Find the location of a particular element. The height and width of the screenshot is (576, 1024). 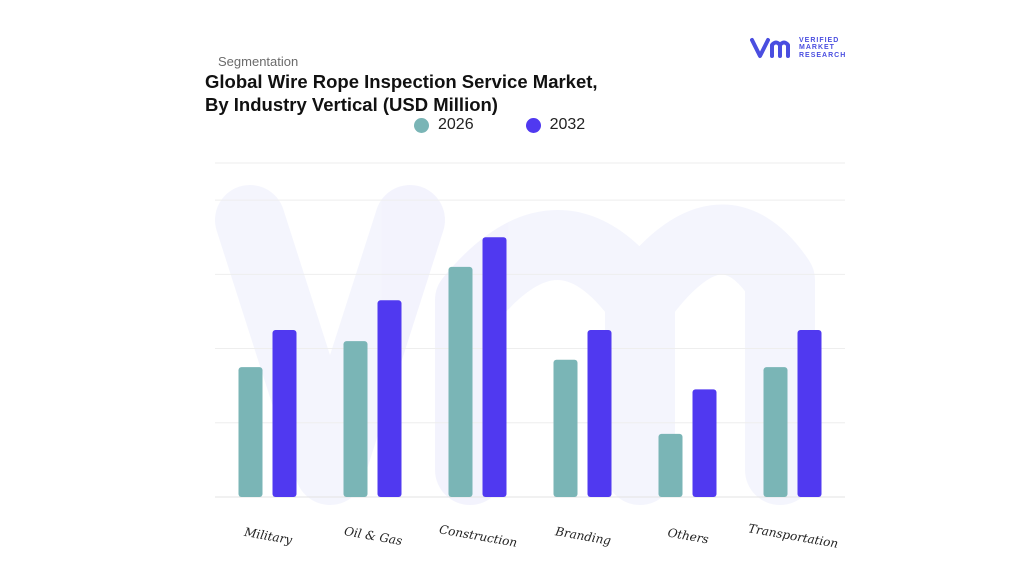

x-tick-label: Construction is located at coordinates (478, 535).